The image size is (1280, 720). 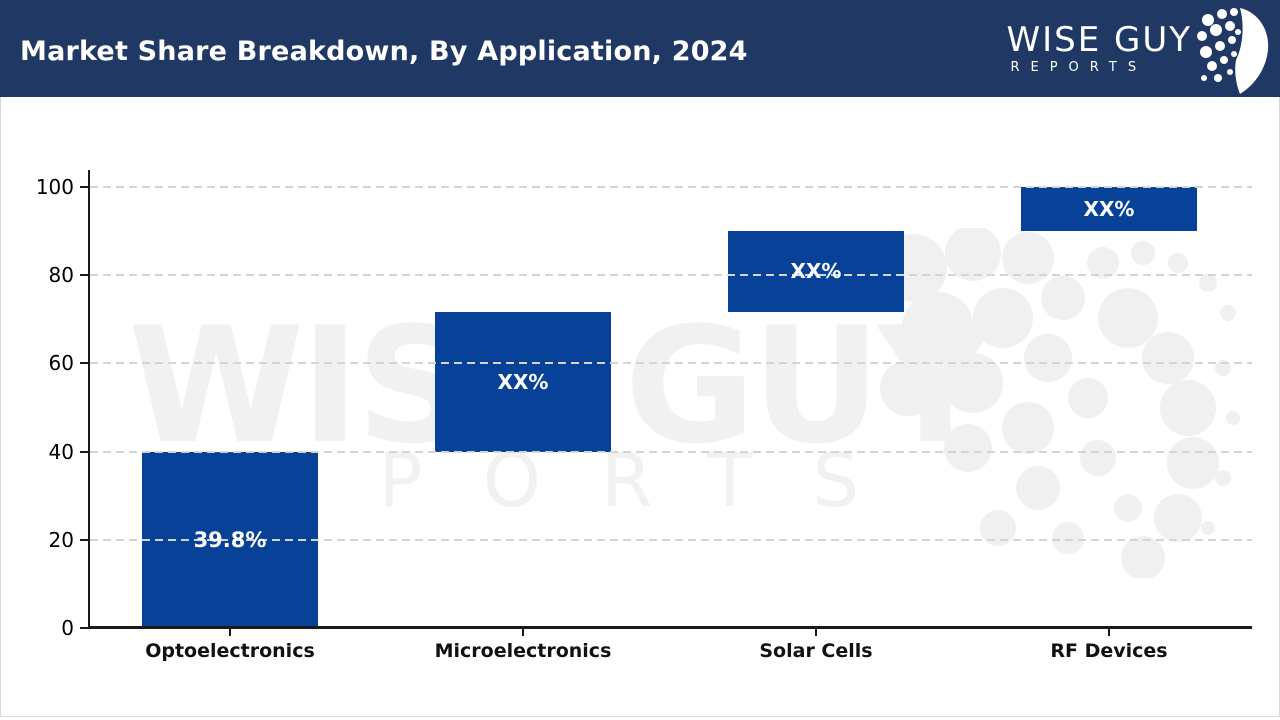 What do you see at coordinates (61, 275) in the screenshot?
I see `y-tick-label: 80` at bounding box center [61, 275].